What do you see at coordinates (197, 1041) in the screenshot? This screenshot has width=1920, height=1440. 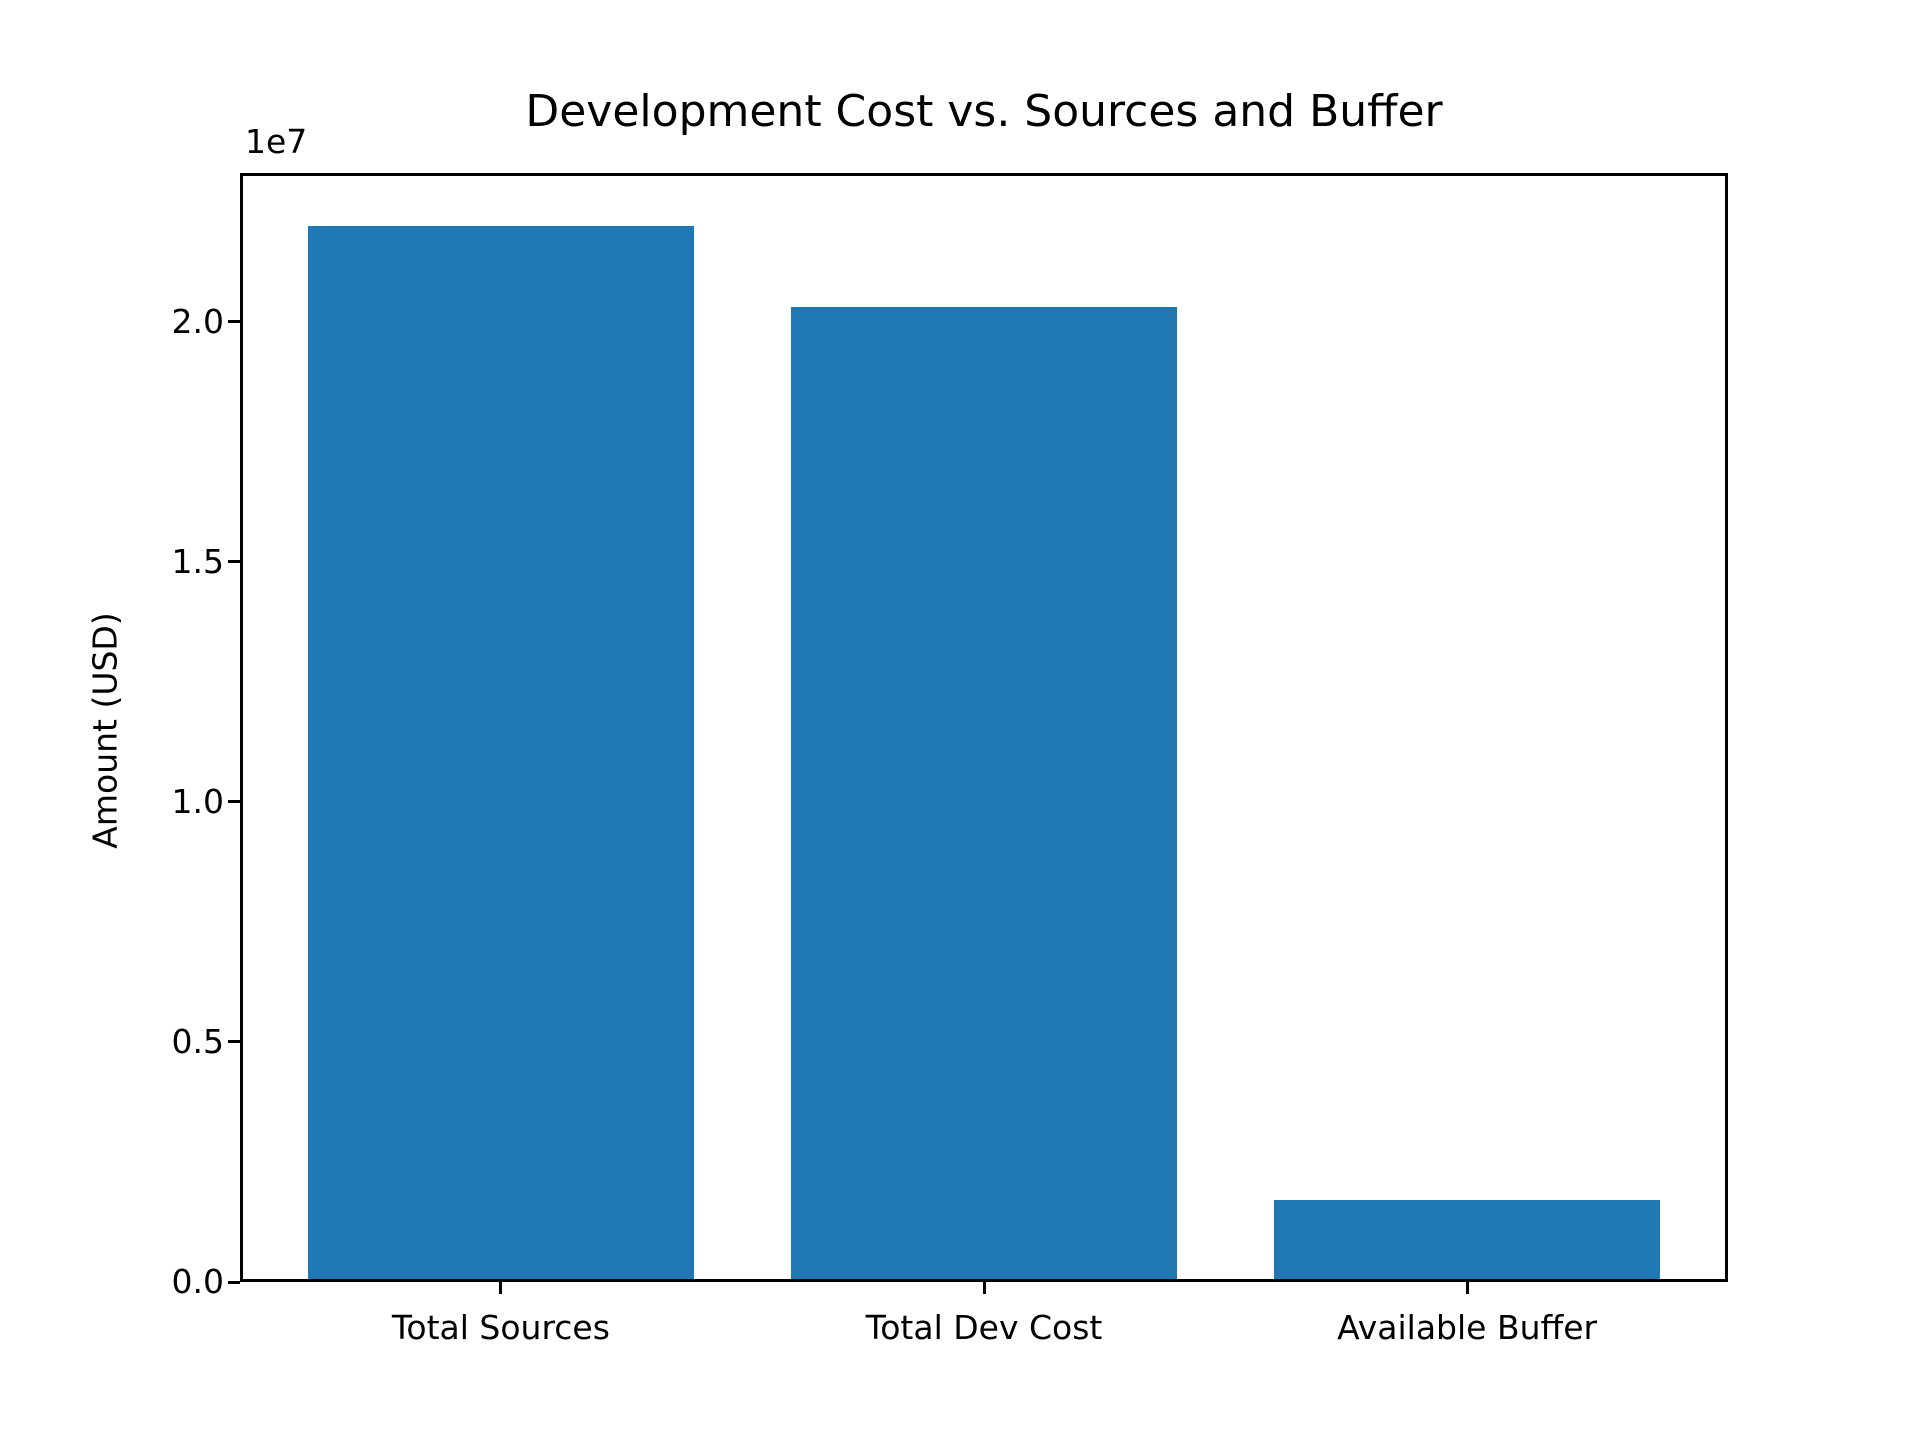 I see `y-tick-label: 0.5` at bounding box center [197, 1041].